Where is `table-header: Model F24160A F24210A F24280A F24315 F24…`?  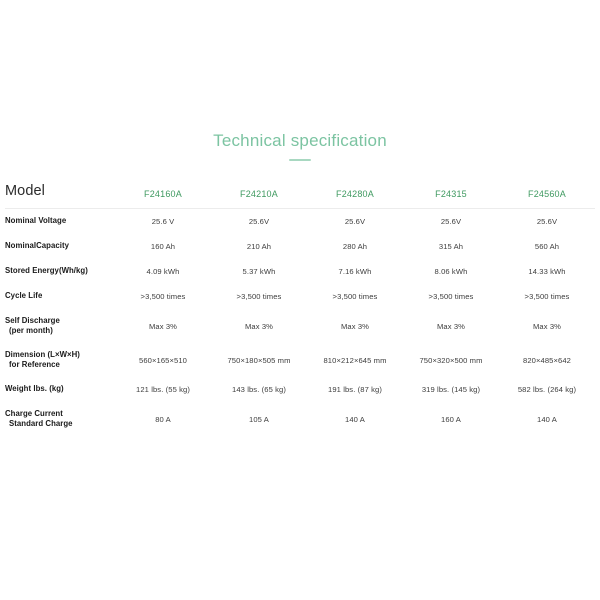 table-header: Model F24160A F24210A F24280A F24315 F24… is located at coordinates (300, 196).